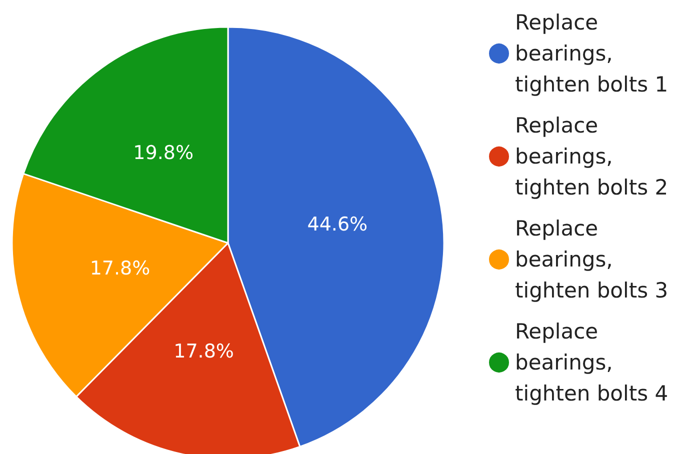  I want to click on data-label: 19.8%, so click(163, 153).